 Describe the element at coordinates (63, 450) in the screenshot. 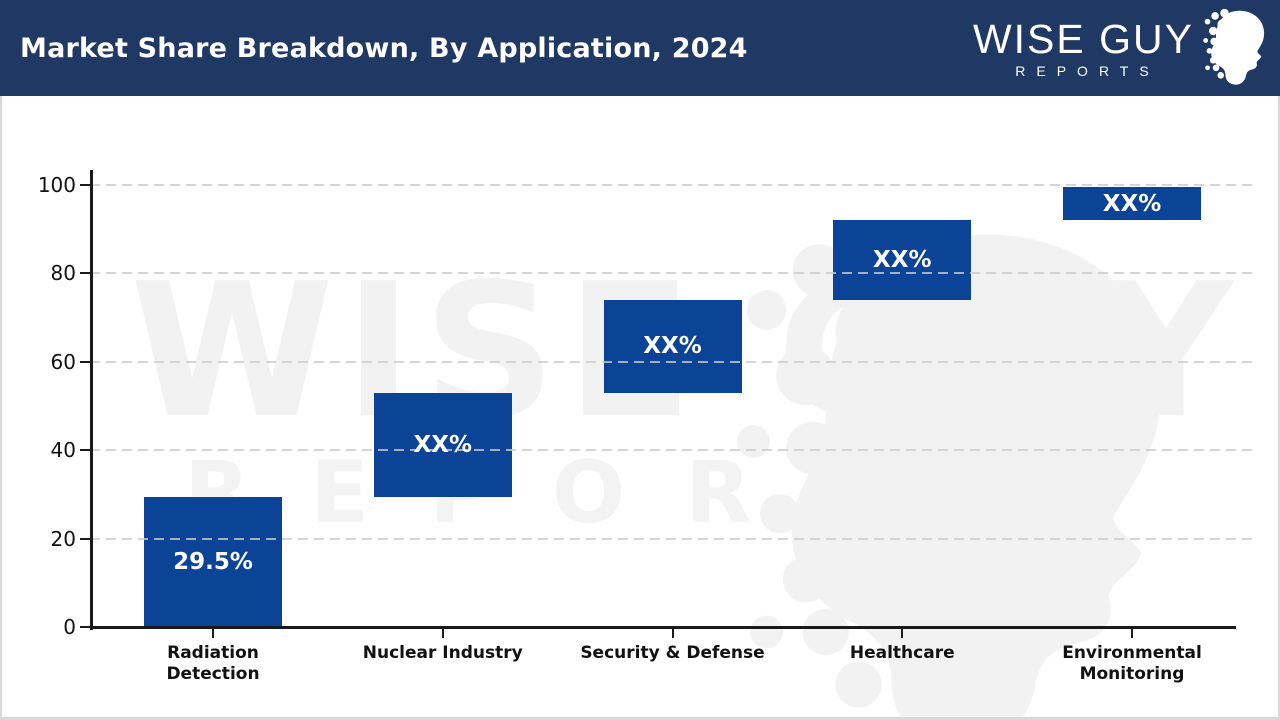

I see `y-tick-label: 40` at that location.